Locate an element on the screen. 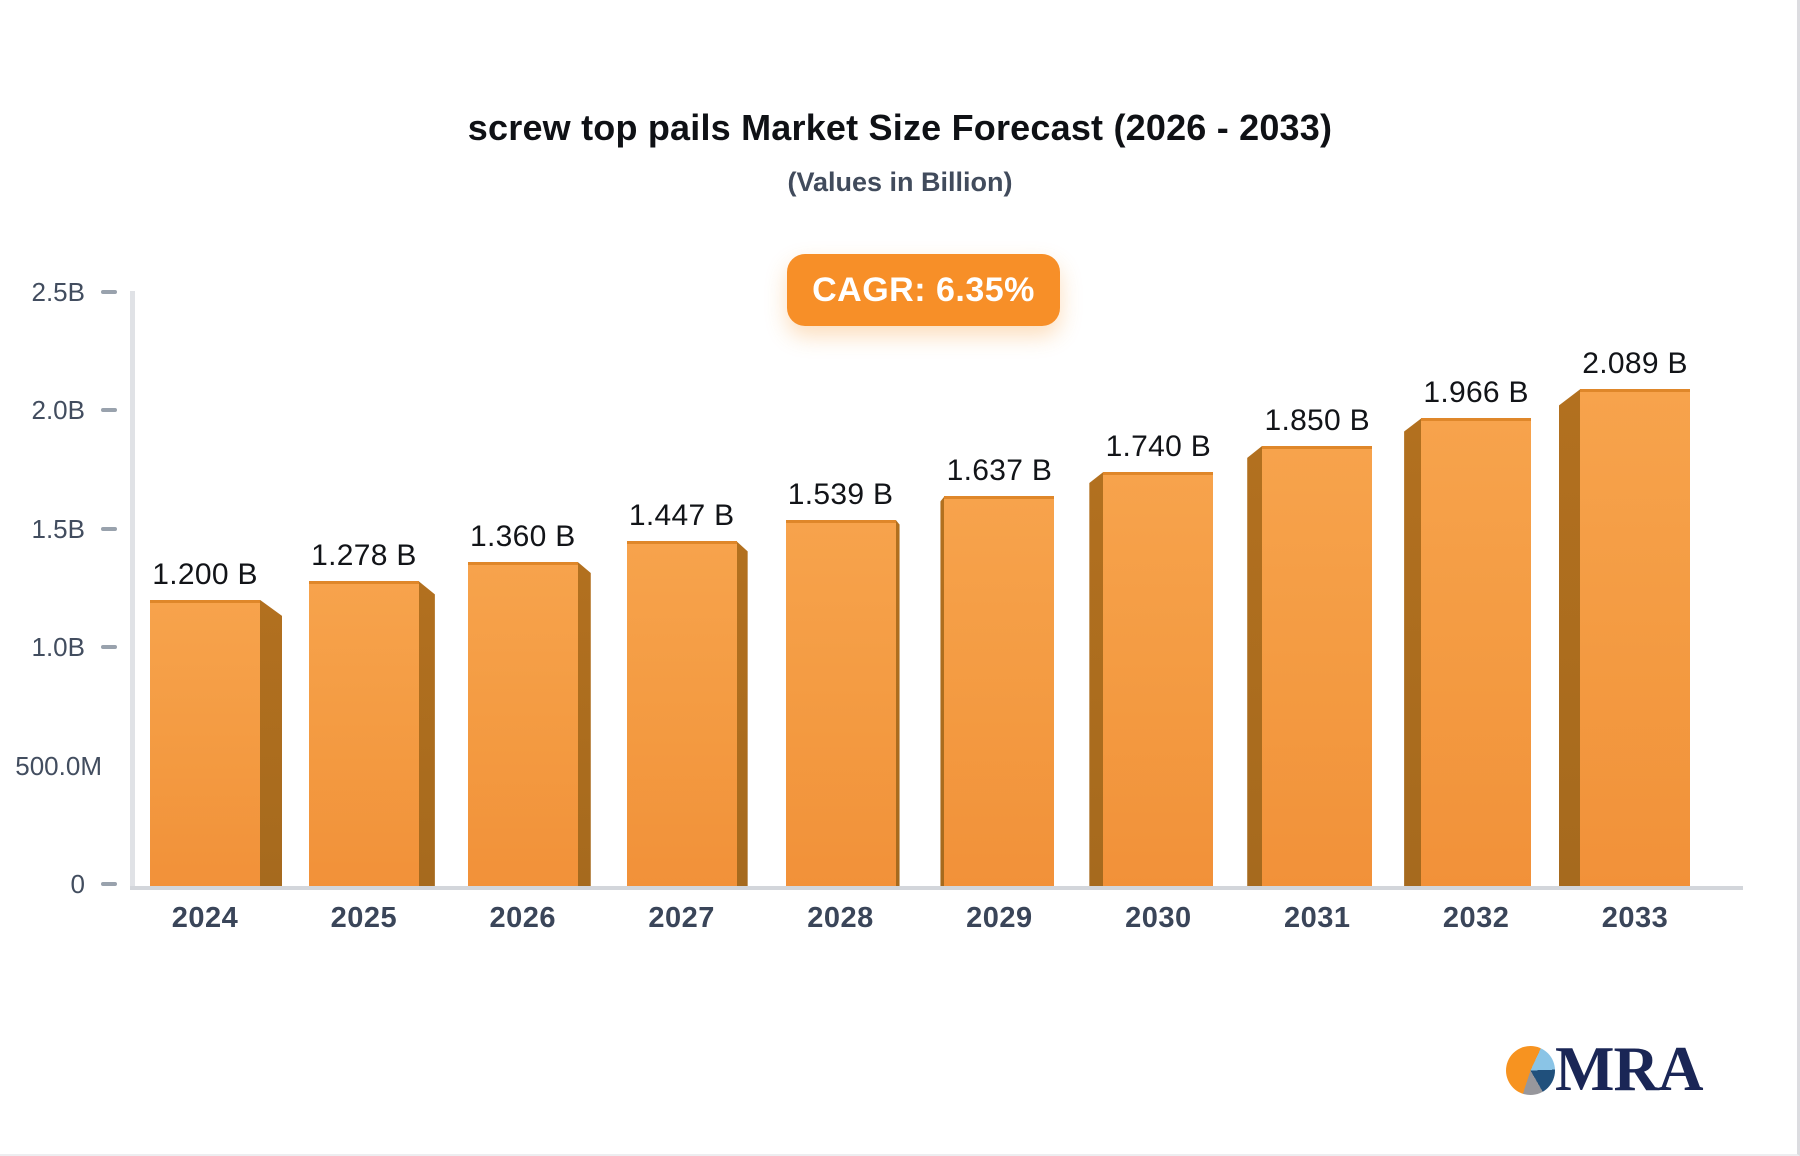 This screenshot has width=1800, height=1156. x-tick-label-2025: 2025 is located at coordinates (364, 918).